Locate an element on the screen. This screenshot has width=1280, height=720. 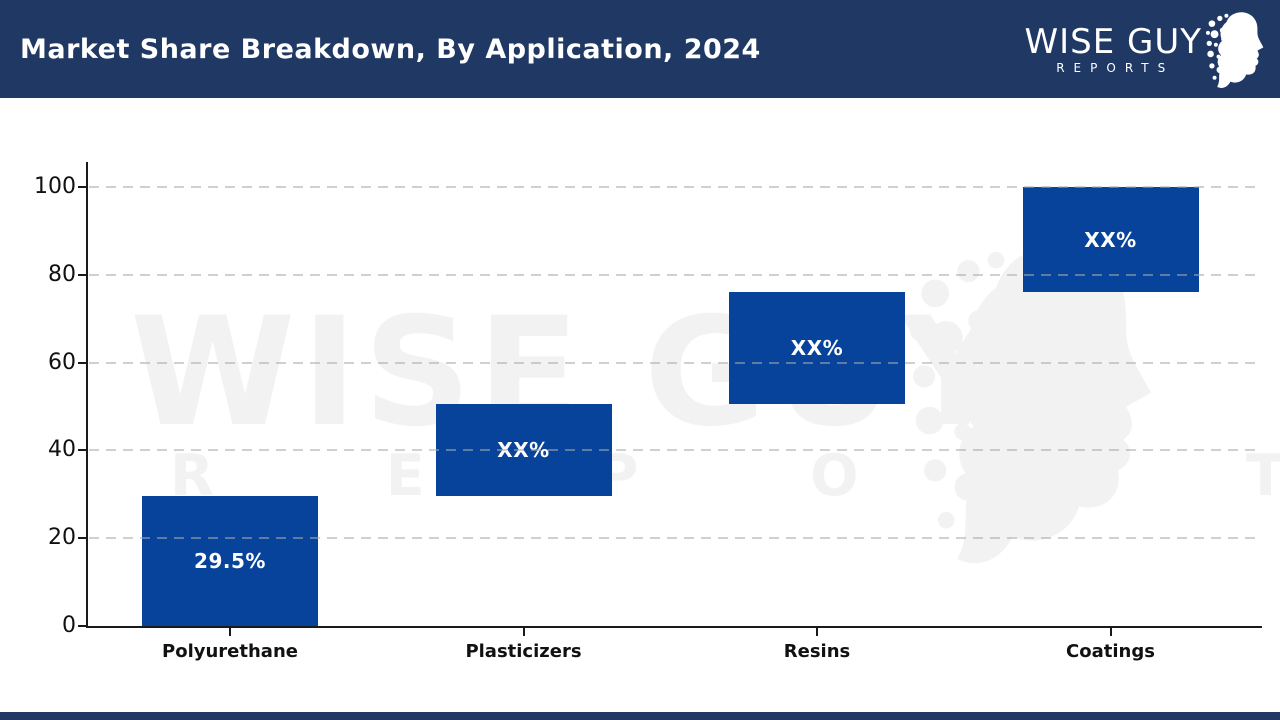
x-axis-tick-resins is located at coordinates (817, 632).